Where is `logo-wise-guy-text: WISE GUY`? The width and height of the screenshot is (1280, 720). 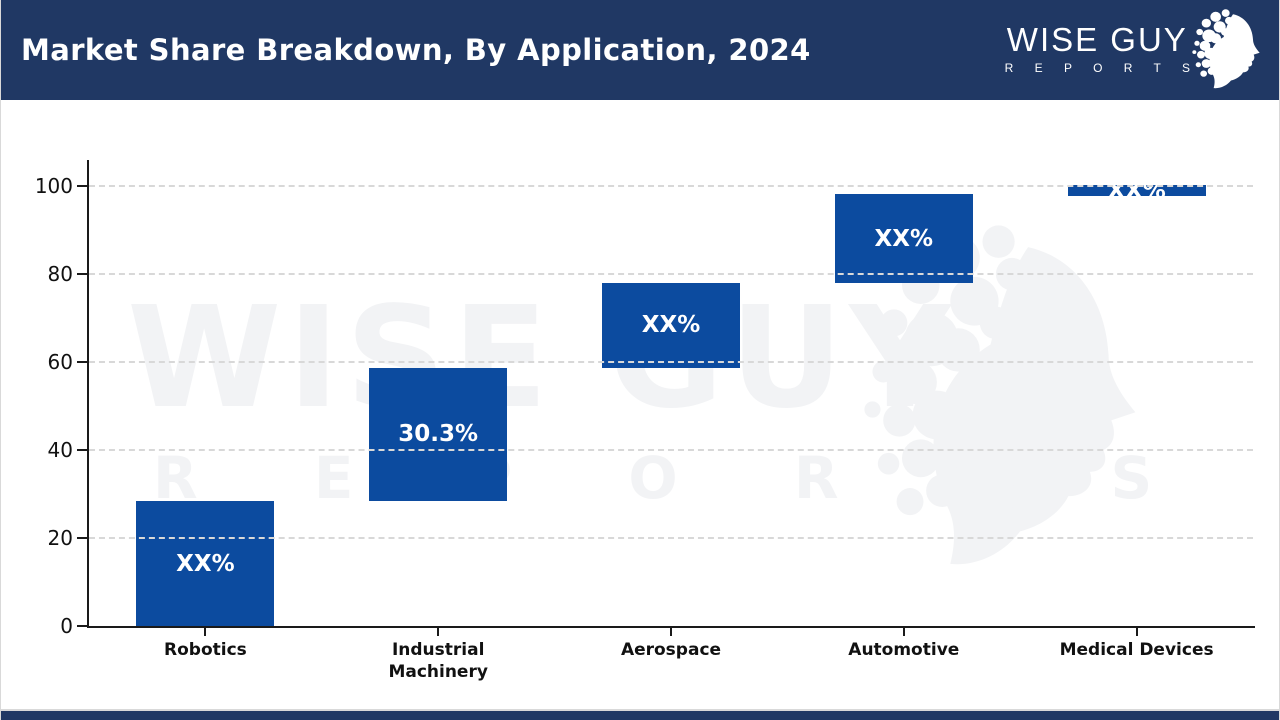 logo-wise-guy-text: WISE GUY is located at coordinates (1097, 40).